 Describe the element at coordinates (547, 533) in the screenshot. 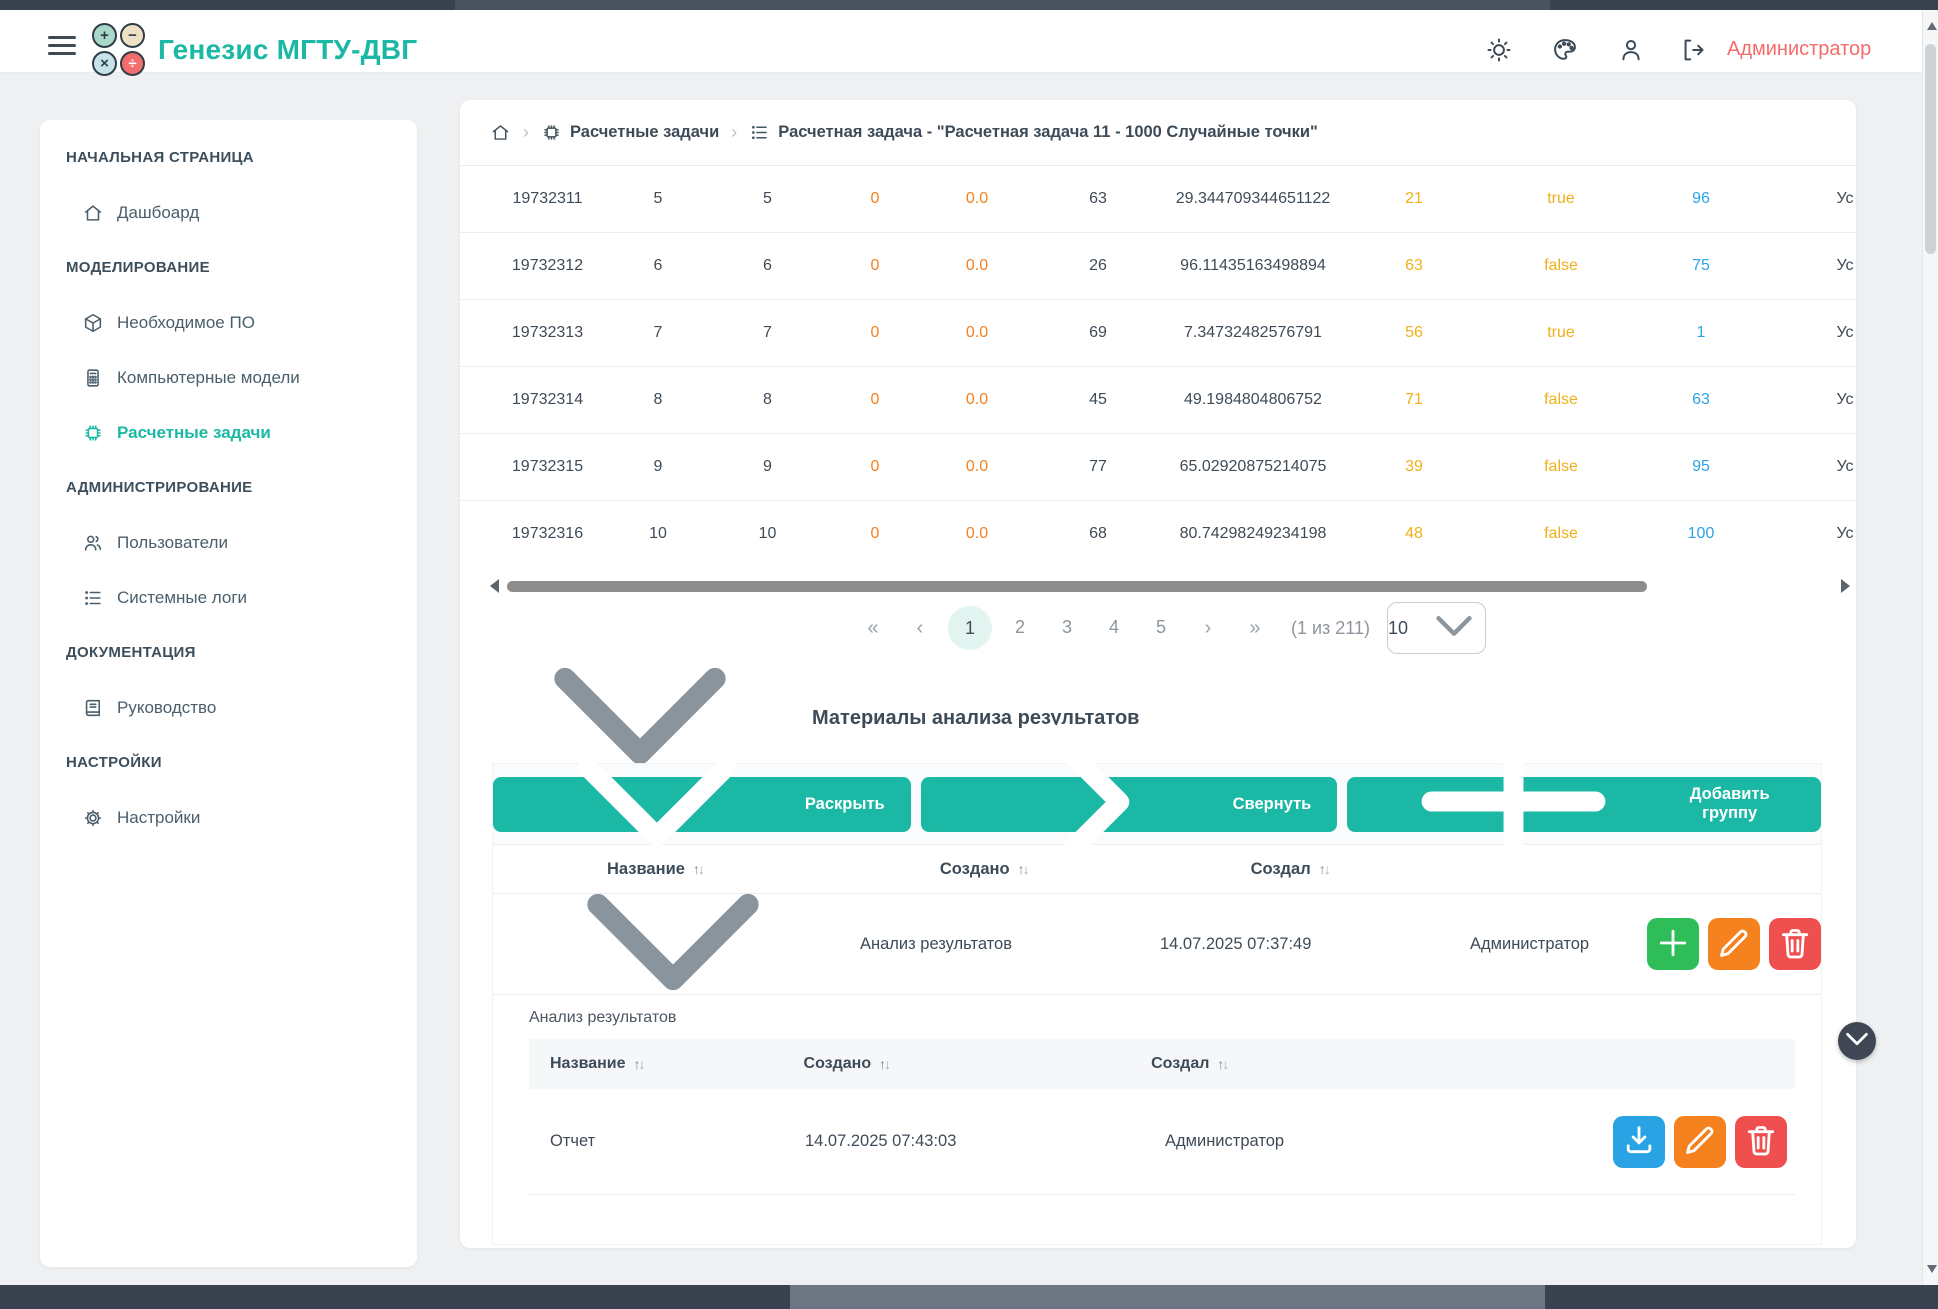

I see `table-cell: 19732316` at that location.